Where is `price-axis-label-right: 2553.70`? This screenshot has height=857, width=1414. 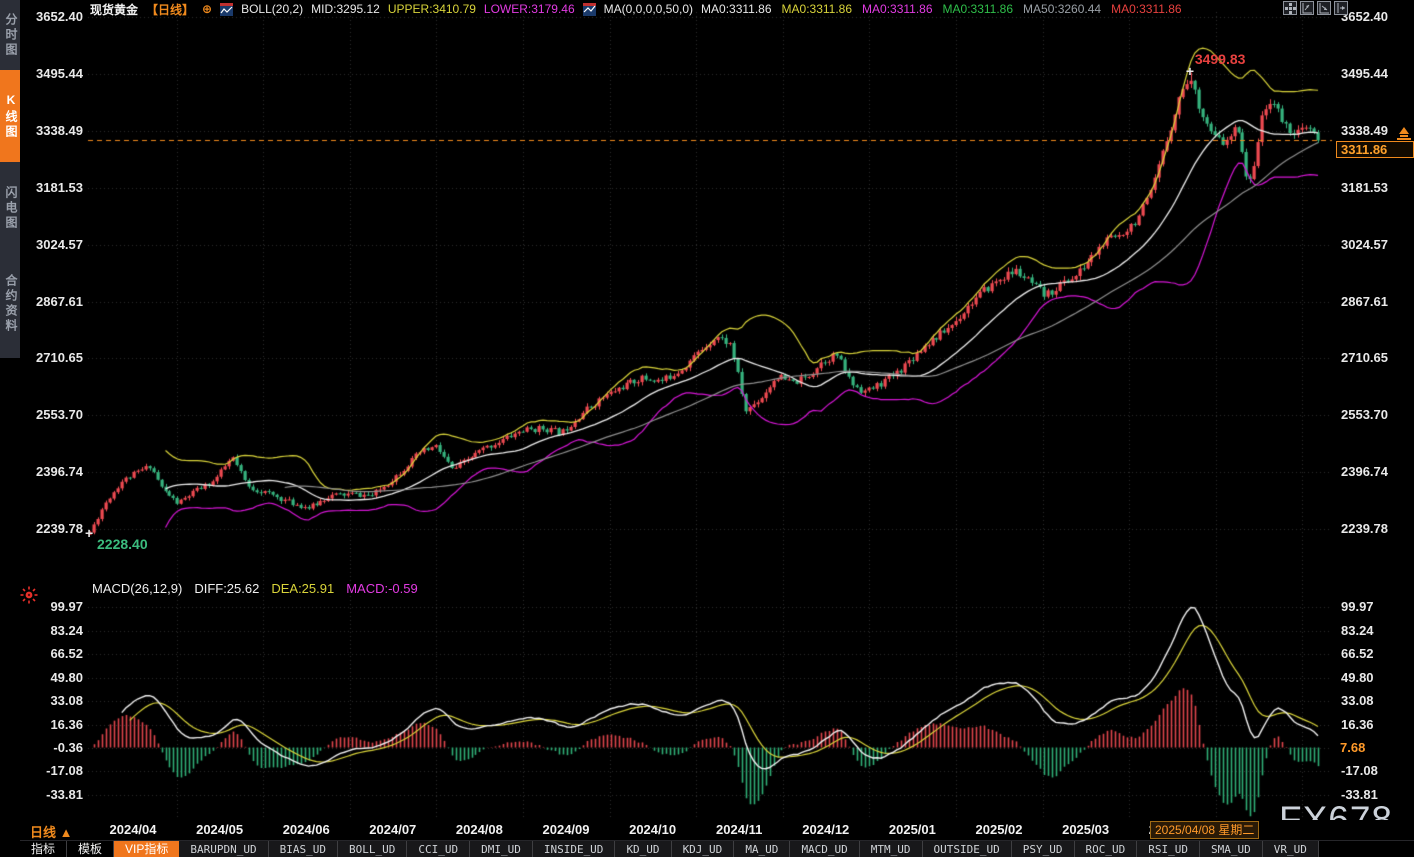 price-axis-label-right: 2553.70 is located at coordinates (1364, 415).